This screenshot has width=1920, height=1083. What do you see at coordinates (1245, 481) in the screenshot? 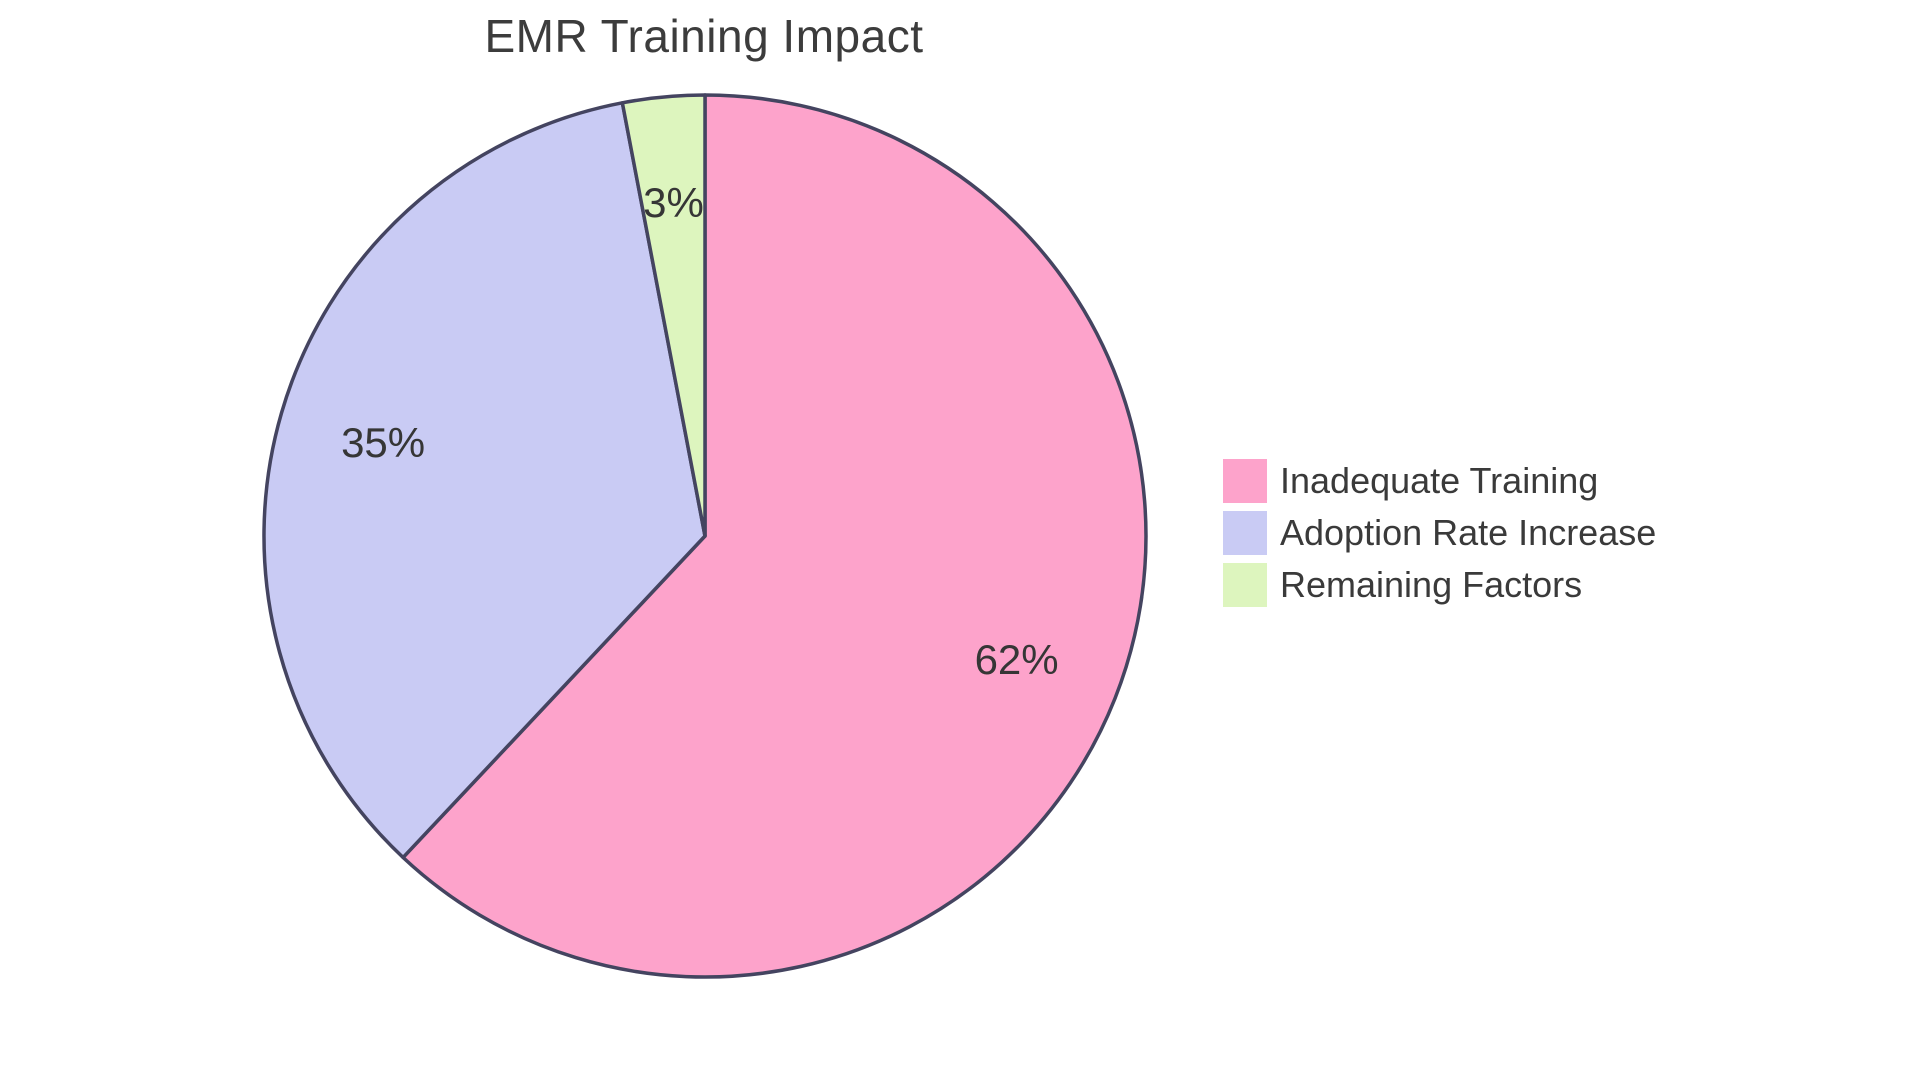
I see `legend-swatch-inadequate-training` at bounding box center [1245, 481].